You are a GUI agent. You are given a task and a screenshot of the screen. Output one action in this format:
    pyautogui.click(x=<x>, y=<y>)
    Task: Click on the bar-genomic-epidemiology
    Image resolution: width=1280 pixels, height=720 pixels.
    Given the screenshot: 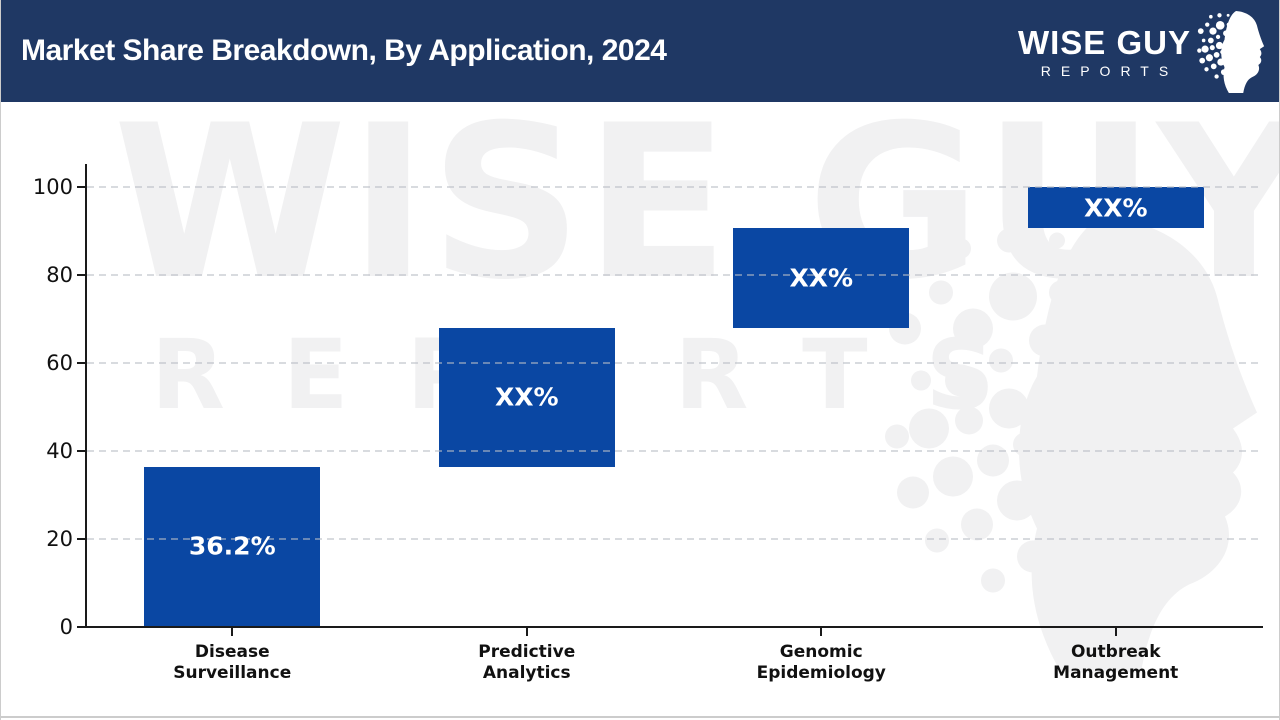 What is the action you would take?
    pyautogui.click(x=821, y=278)
    